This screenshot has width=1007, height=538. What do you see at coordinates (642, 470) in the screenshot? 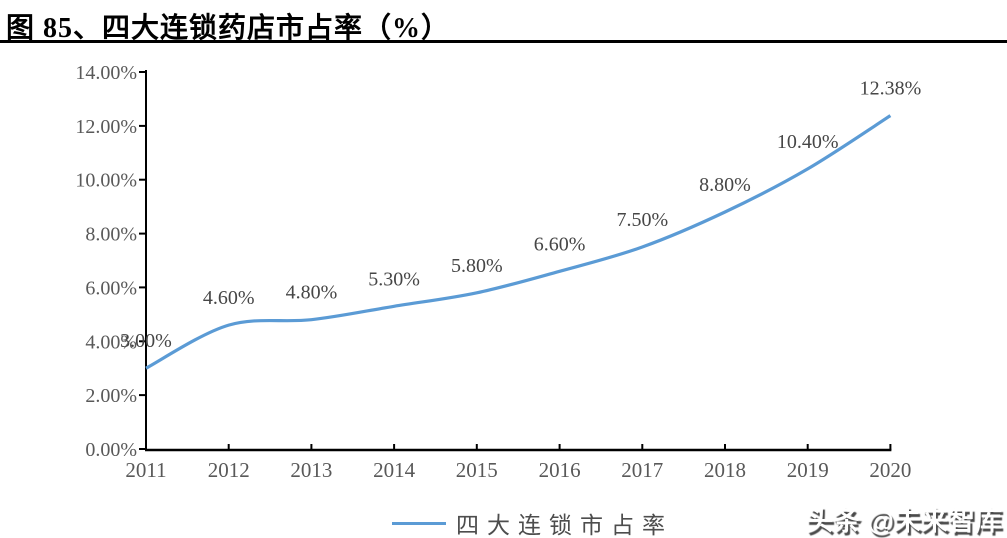
I see `x-axis-tick-label: 2017` at bounding box center [642, 470].